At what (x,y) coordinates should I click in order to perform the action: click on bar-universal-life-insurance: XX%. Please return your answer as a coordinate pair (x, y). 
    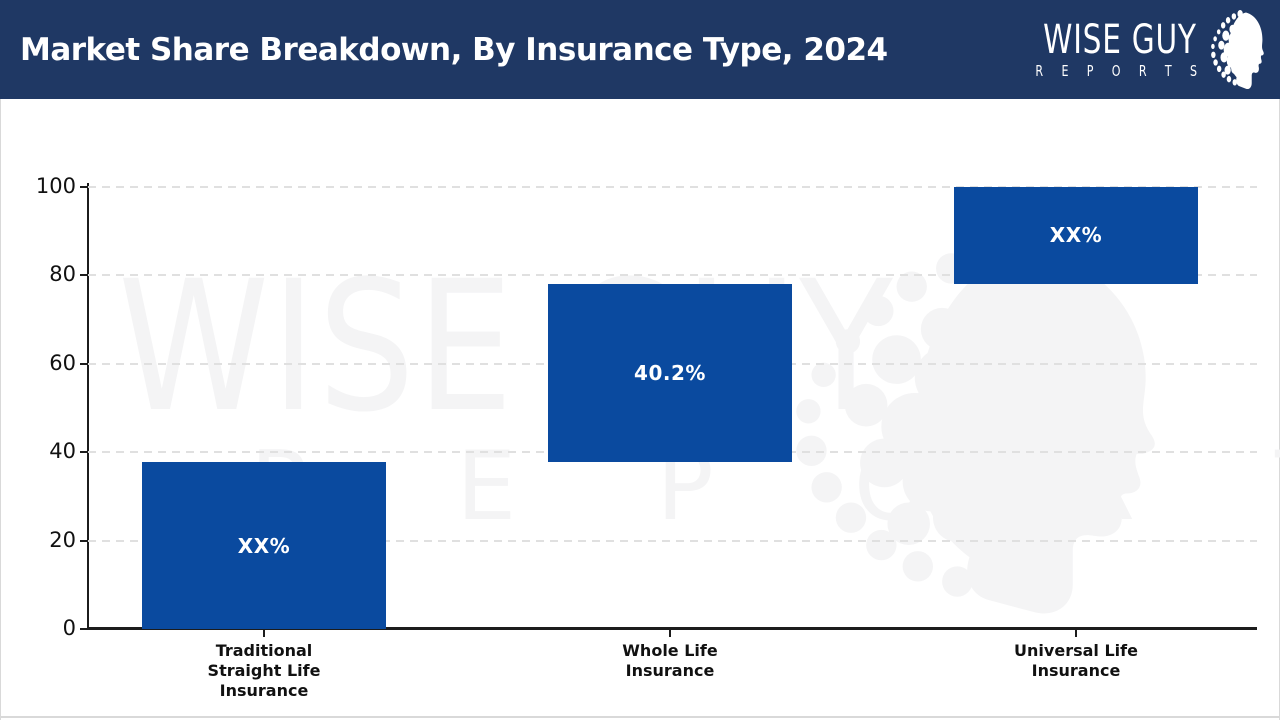
    Looking at the image, I should click on (1076, 235).